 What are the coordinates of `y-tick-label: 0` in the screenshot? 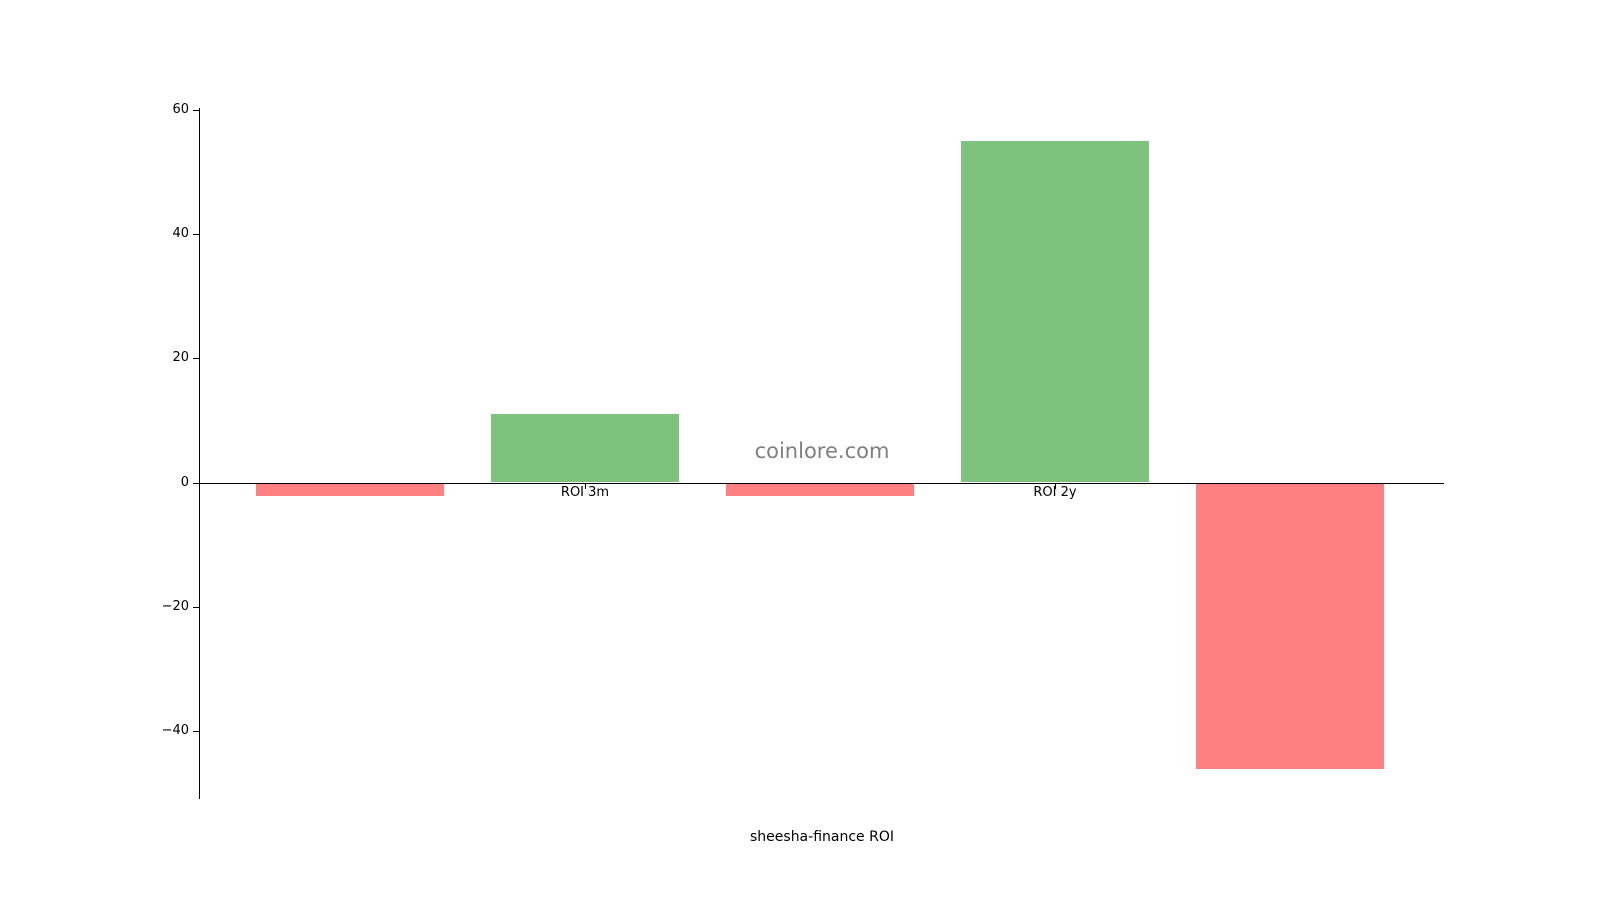 It's located at (184, 482).